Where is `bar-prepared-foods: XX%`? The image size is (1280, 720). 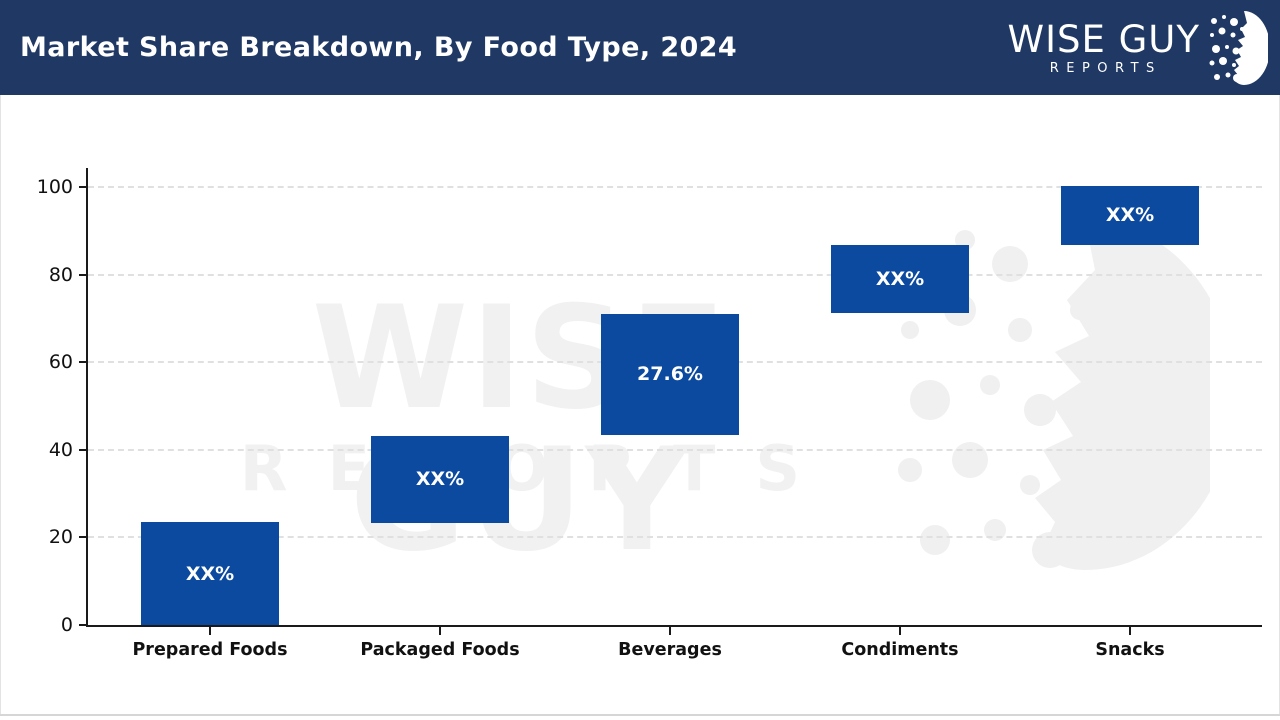 bar-prepared-foods: XX% is located at coordinates (210, 573).